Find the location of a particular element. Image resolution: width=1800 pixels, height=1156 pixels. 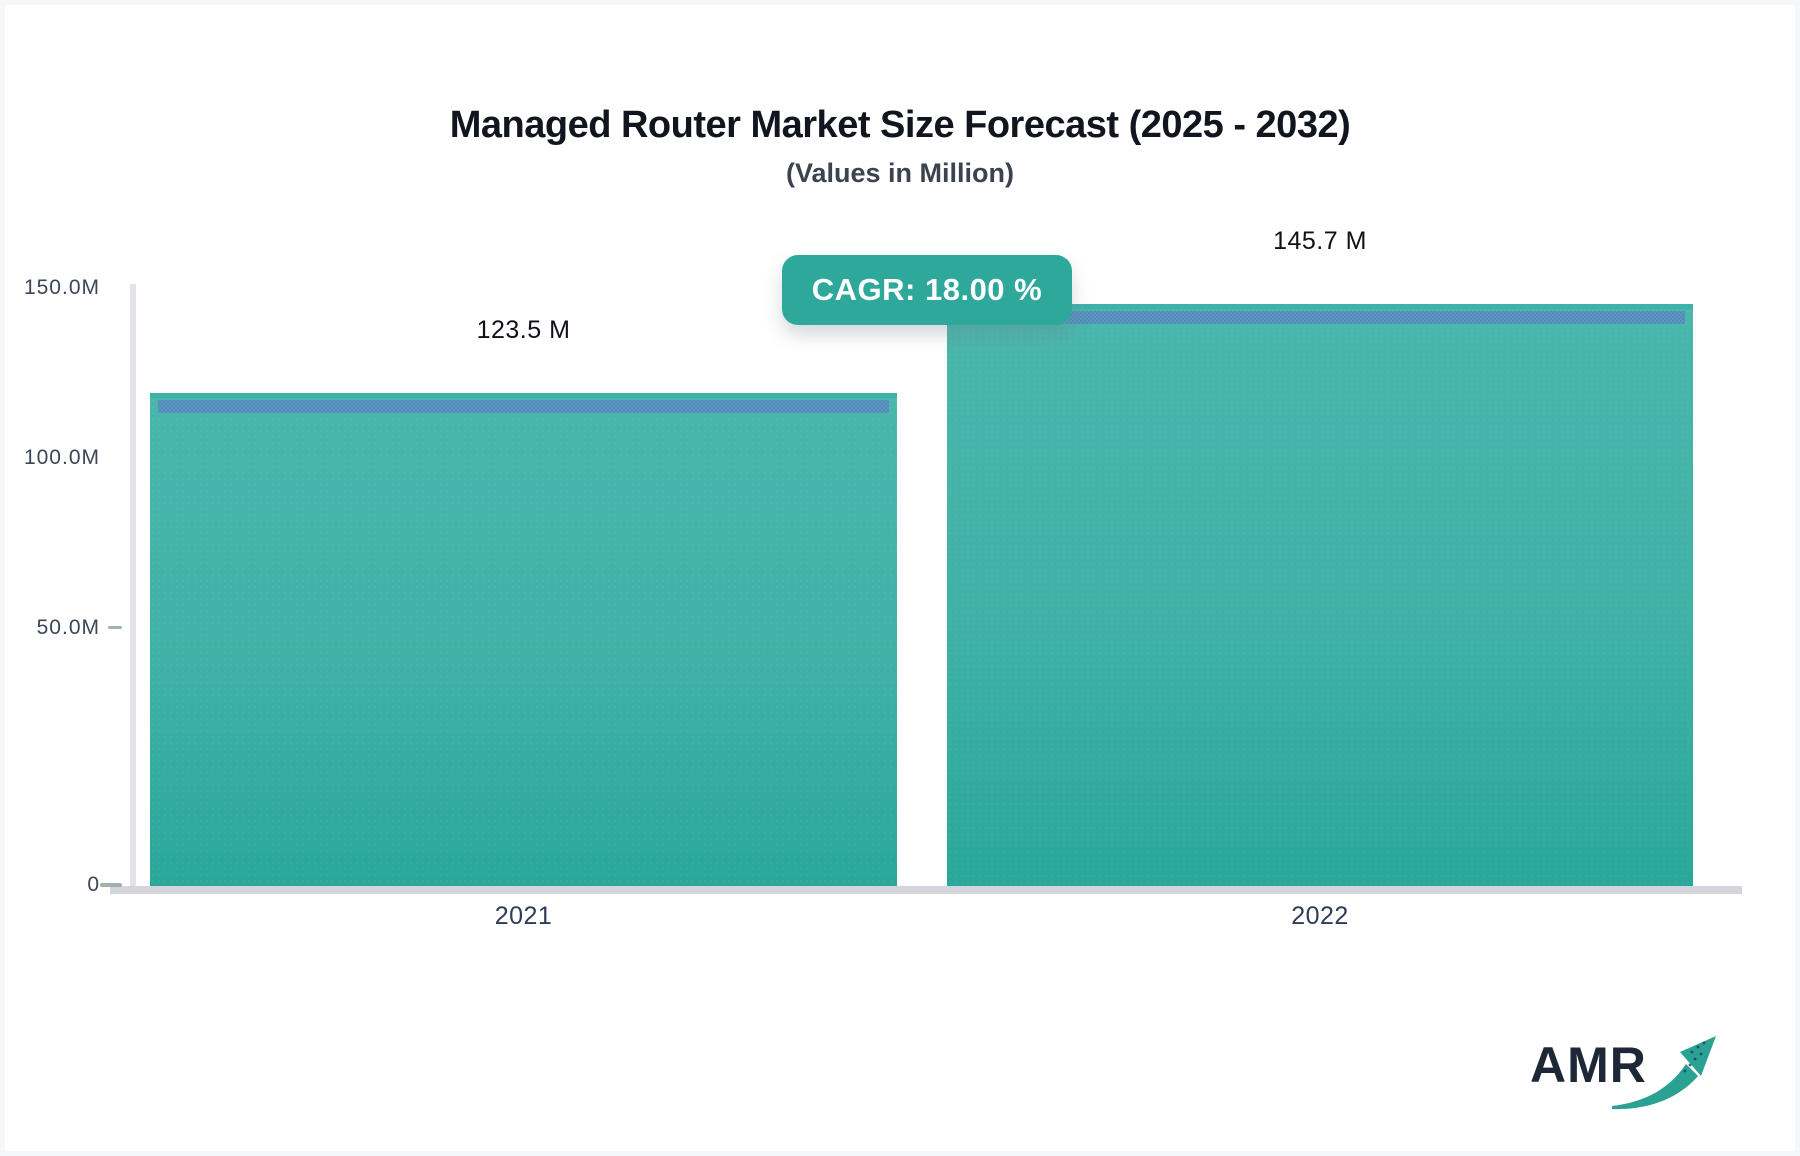

y-tick-100: 100.0M is located at coordinates (61, 457).